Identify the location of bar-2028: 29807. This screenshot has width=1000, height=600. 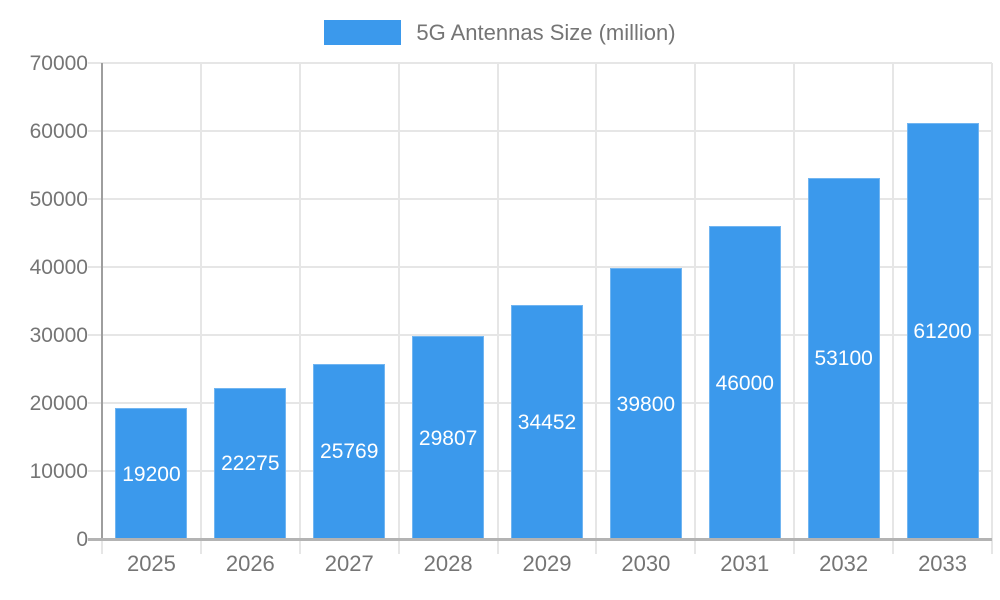
(448, 437).